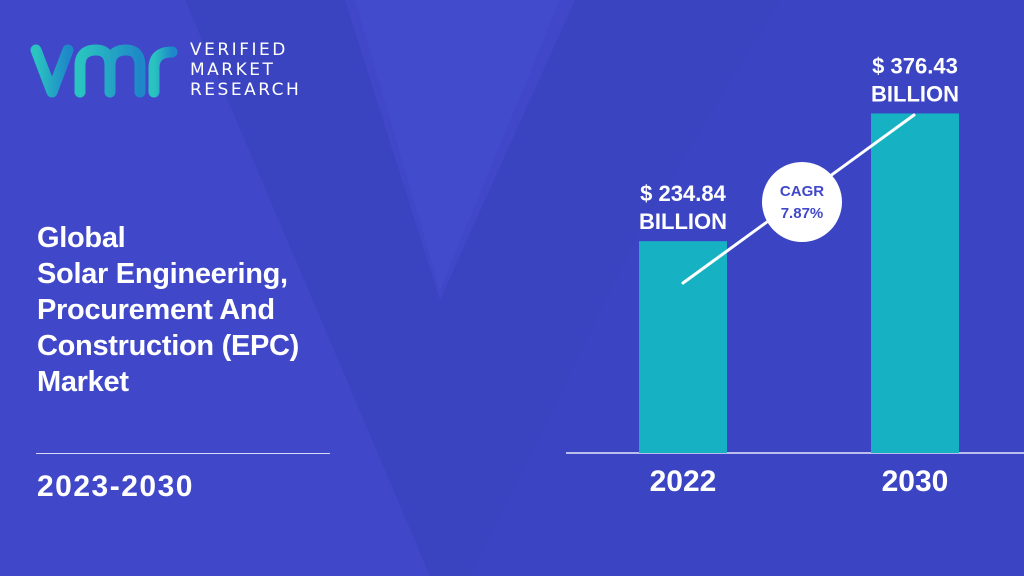 This screenshot has height=576, width=1024. Describe the element at coordinates (83, 382) in the screenshot. I see `title-line-5: Market` at that location.